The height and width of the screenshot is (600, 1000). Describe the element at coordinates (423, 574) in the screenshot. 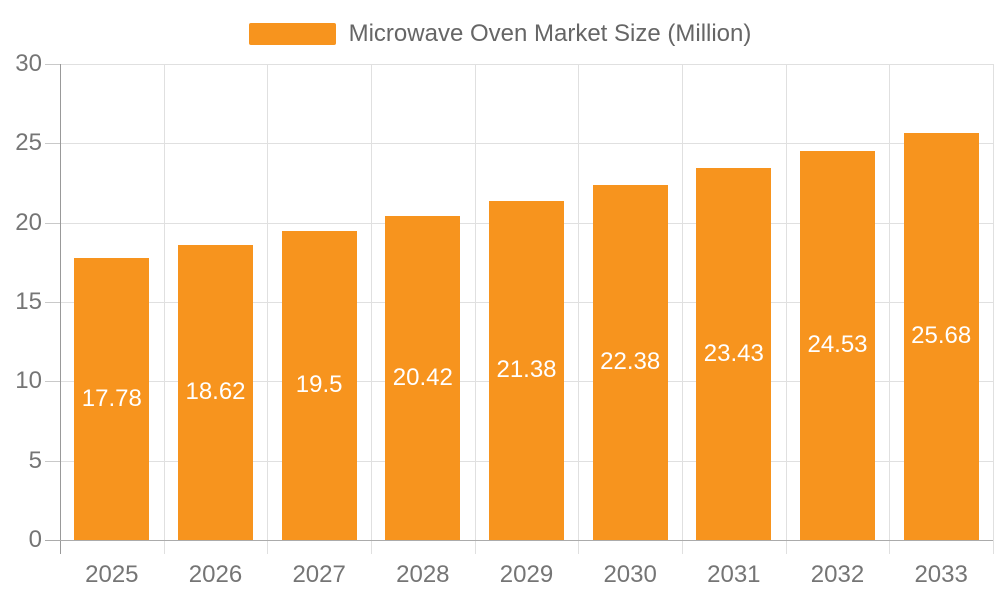

I see `x-axis-tick-label: 2028` at that location.